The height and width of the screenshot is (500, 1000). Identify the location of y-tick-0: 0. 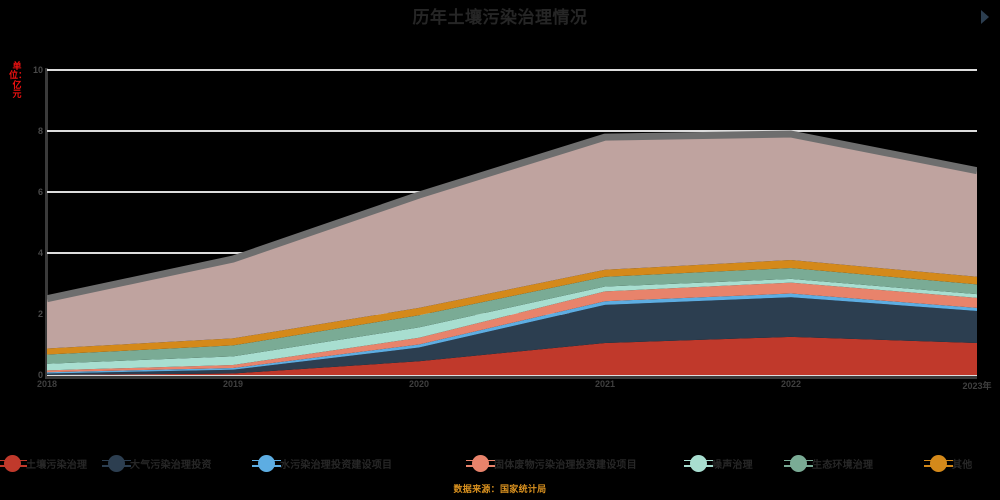
(40, 375).